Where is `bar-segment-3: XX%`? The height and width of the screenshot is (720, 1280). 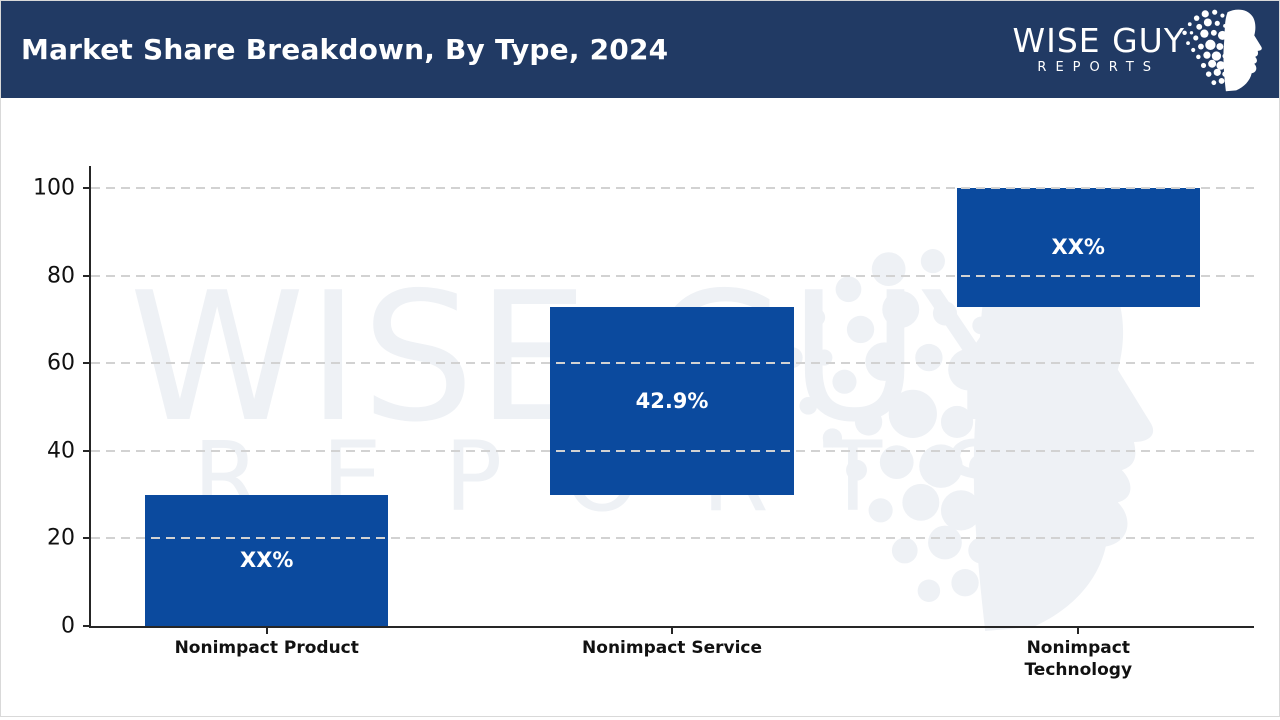 bar-segment-3: XX% is located at coordinates (1078, 247).